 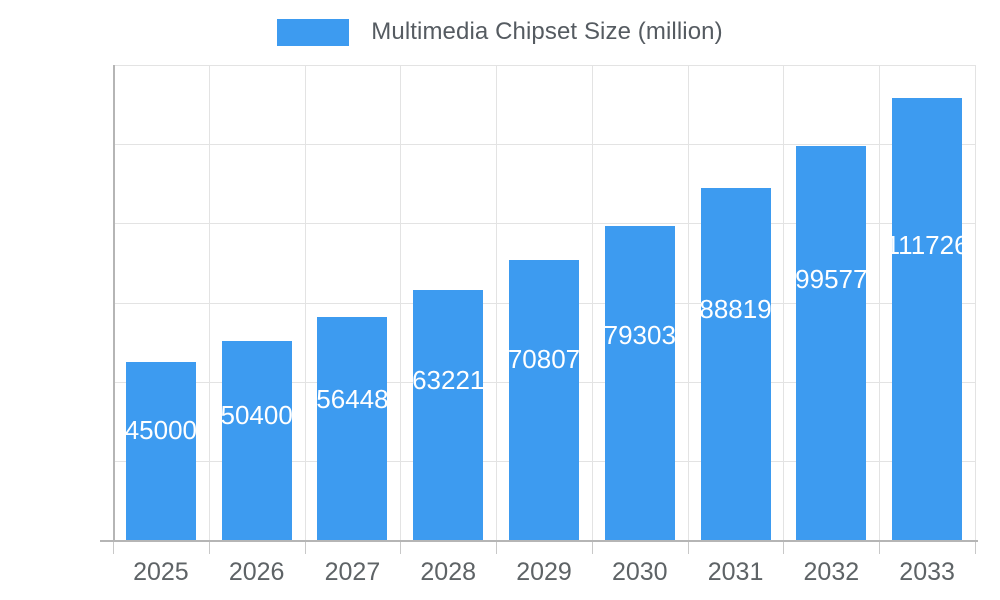 I want to click on x-axis-line, so click(x=539, y=541).